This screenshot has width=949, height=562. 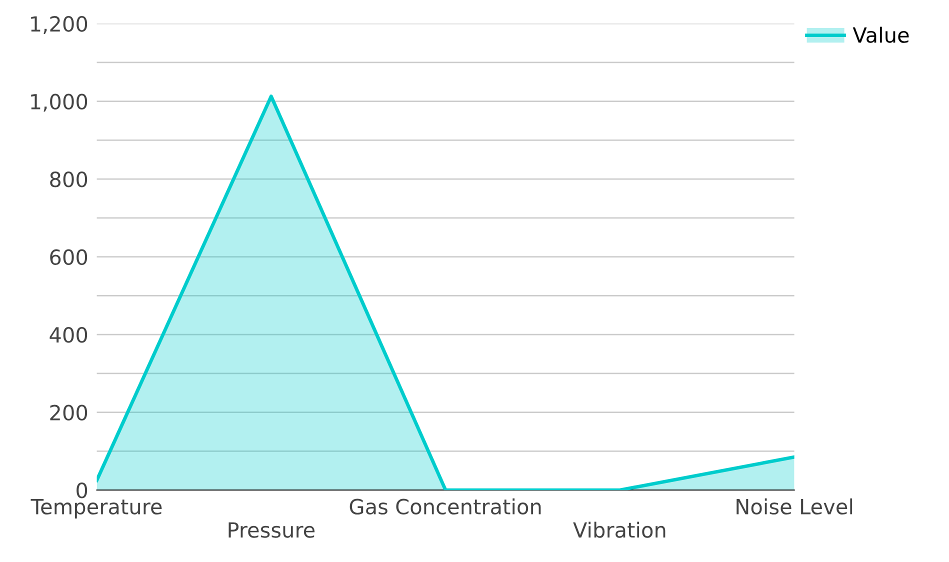 What do you see at coordinates (794, 506) in the screenshot?
I see `x-tick-label: Noise Level` at bounding box center [794, 506].